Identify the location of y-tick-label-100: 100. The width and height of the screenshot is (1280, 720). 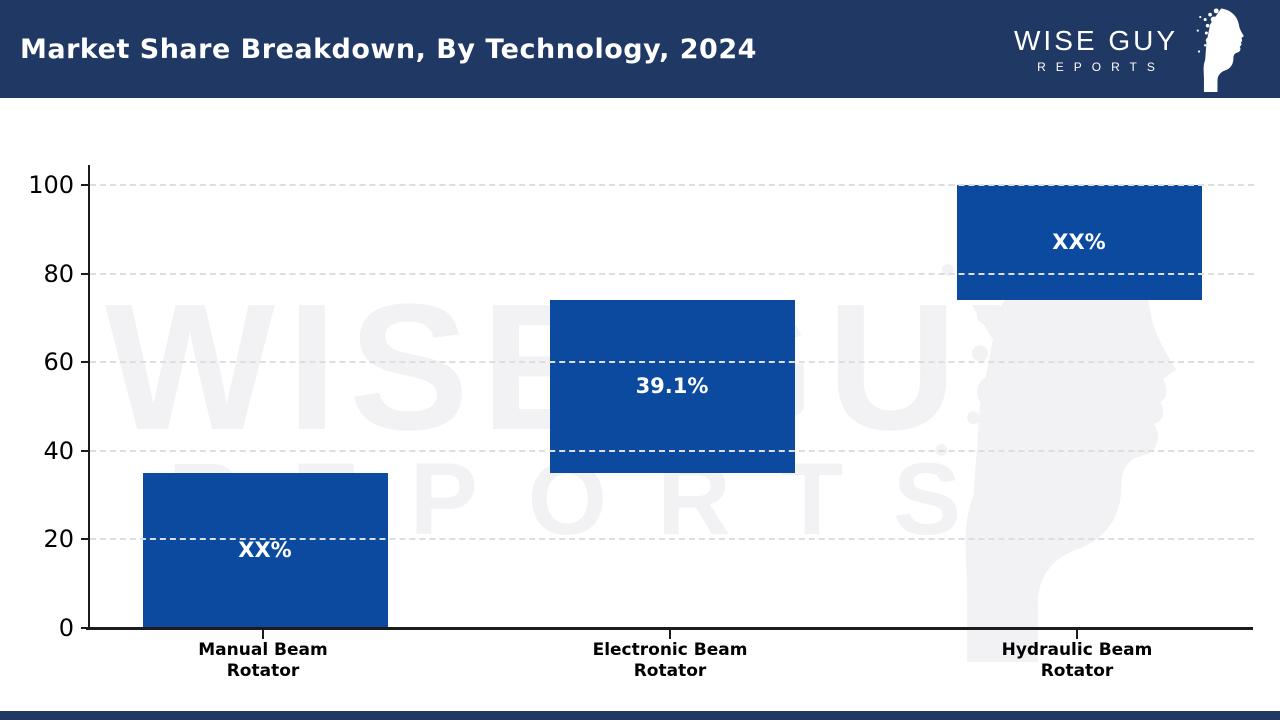
(51, 184).